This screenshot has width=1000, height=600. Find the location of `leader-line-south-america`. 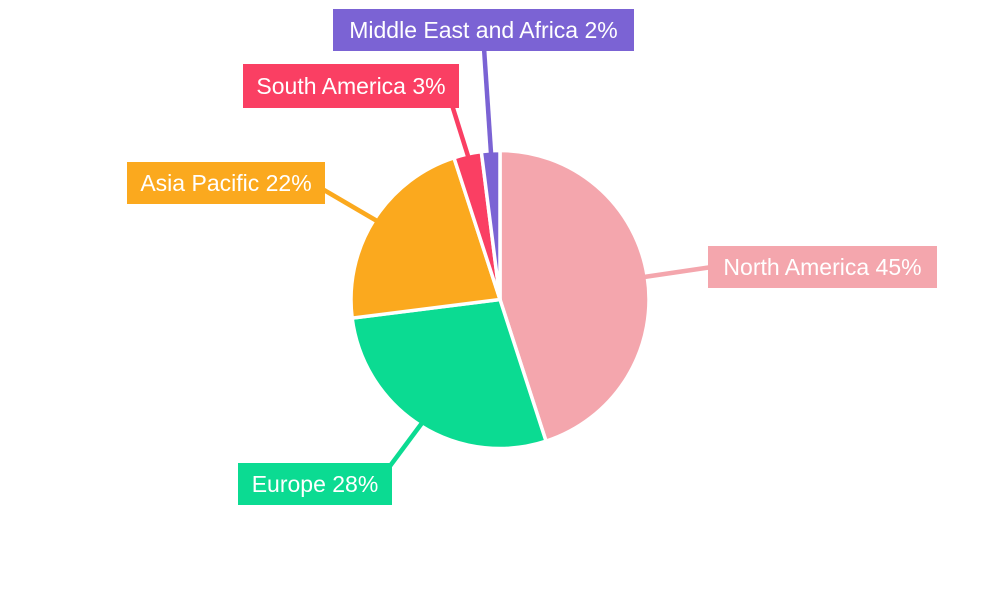

leader-line-south-america is located at coordinates (460, 130).